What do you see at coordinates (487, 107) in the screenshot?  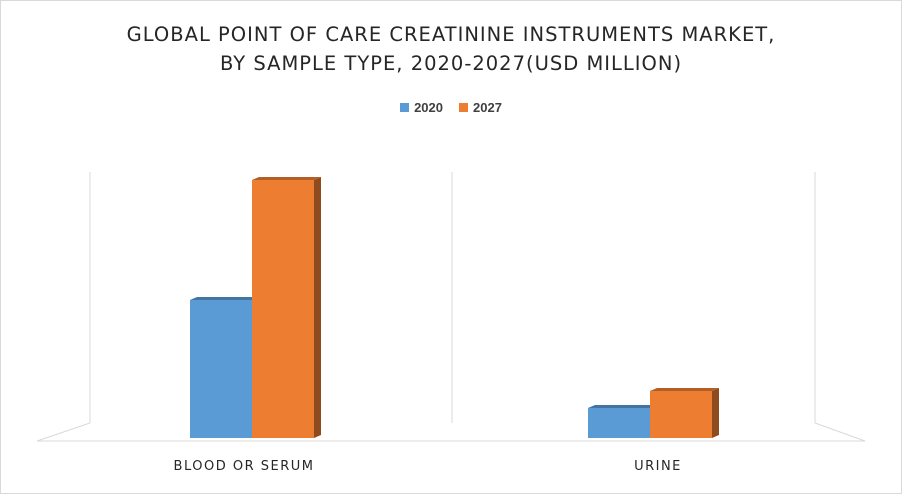 I see `legend-label-2027: 2027` at bounding box center [487, 107].